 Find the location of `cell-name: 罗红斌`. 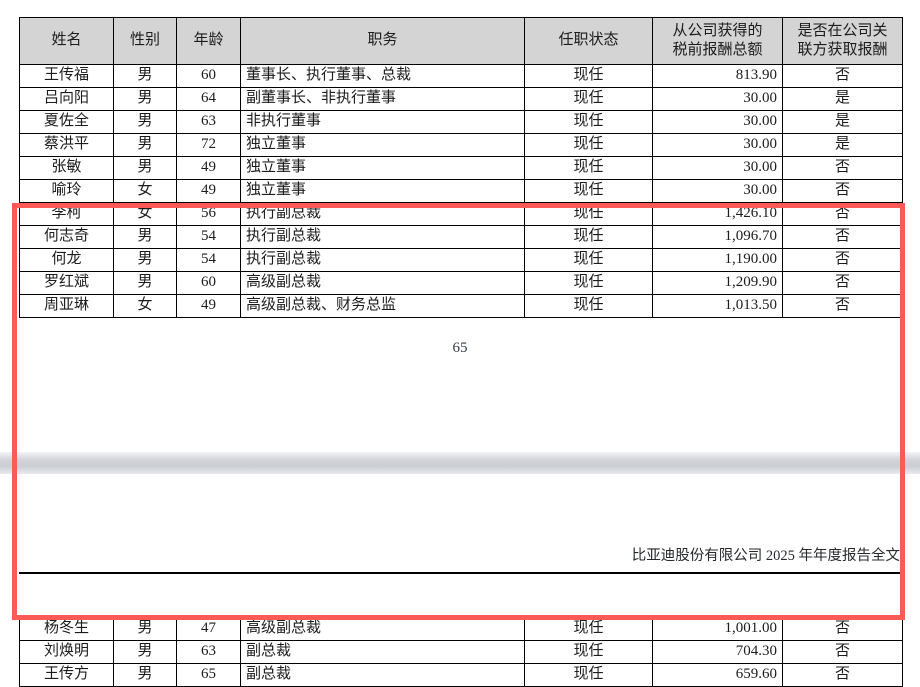

cell-name: 罗红斌 is located at coordinates (66, 283).